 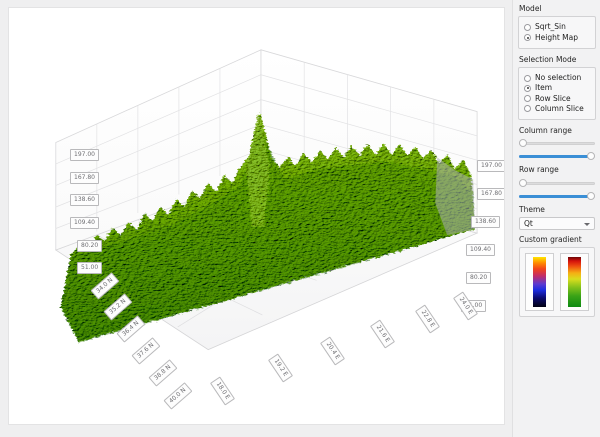 What do you see at coordinates (90, 246) in the screenshot?
I see `value-tick-left-4: 80.20` at bounding box center [90, 246].